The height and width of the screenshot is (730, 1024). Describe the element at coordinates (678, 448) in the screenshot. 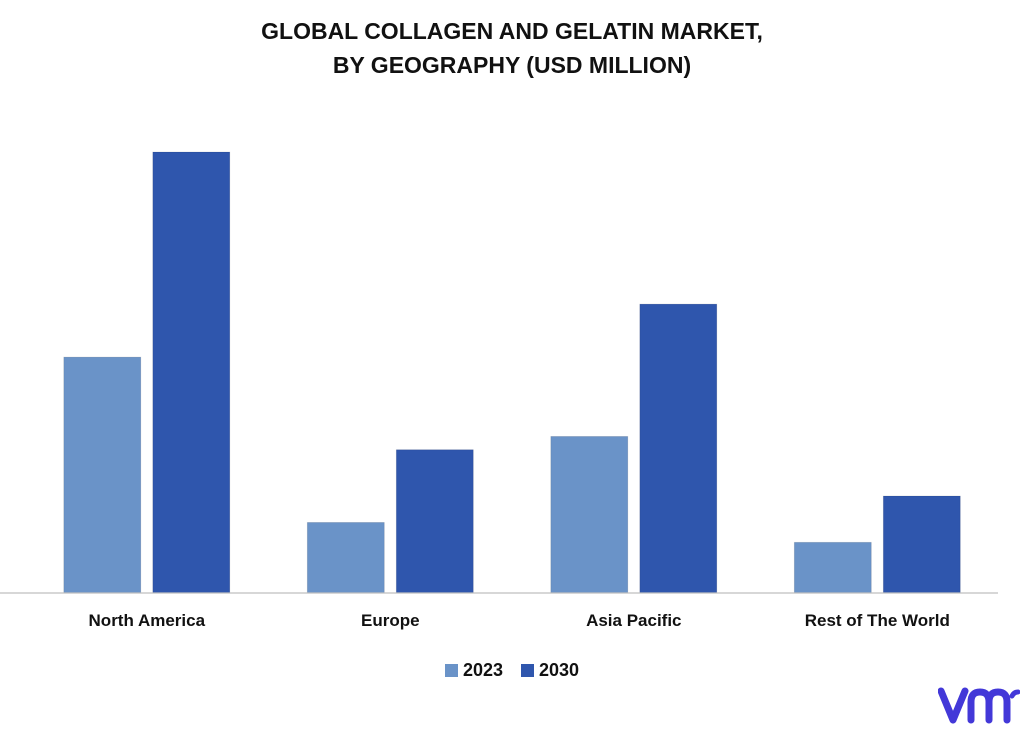

I see `bar-asia-pacific-2030` at that location.